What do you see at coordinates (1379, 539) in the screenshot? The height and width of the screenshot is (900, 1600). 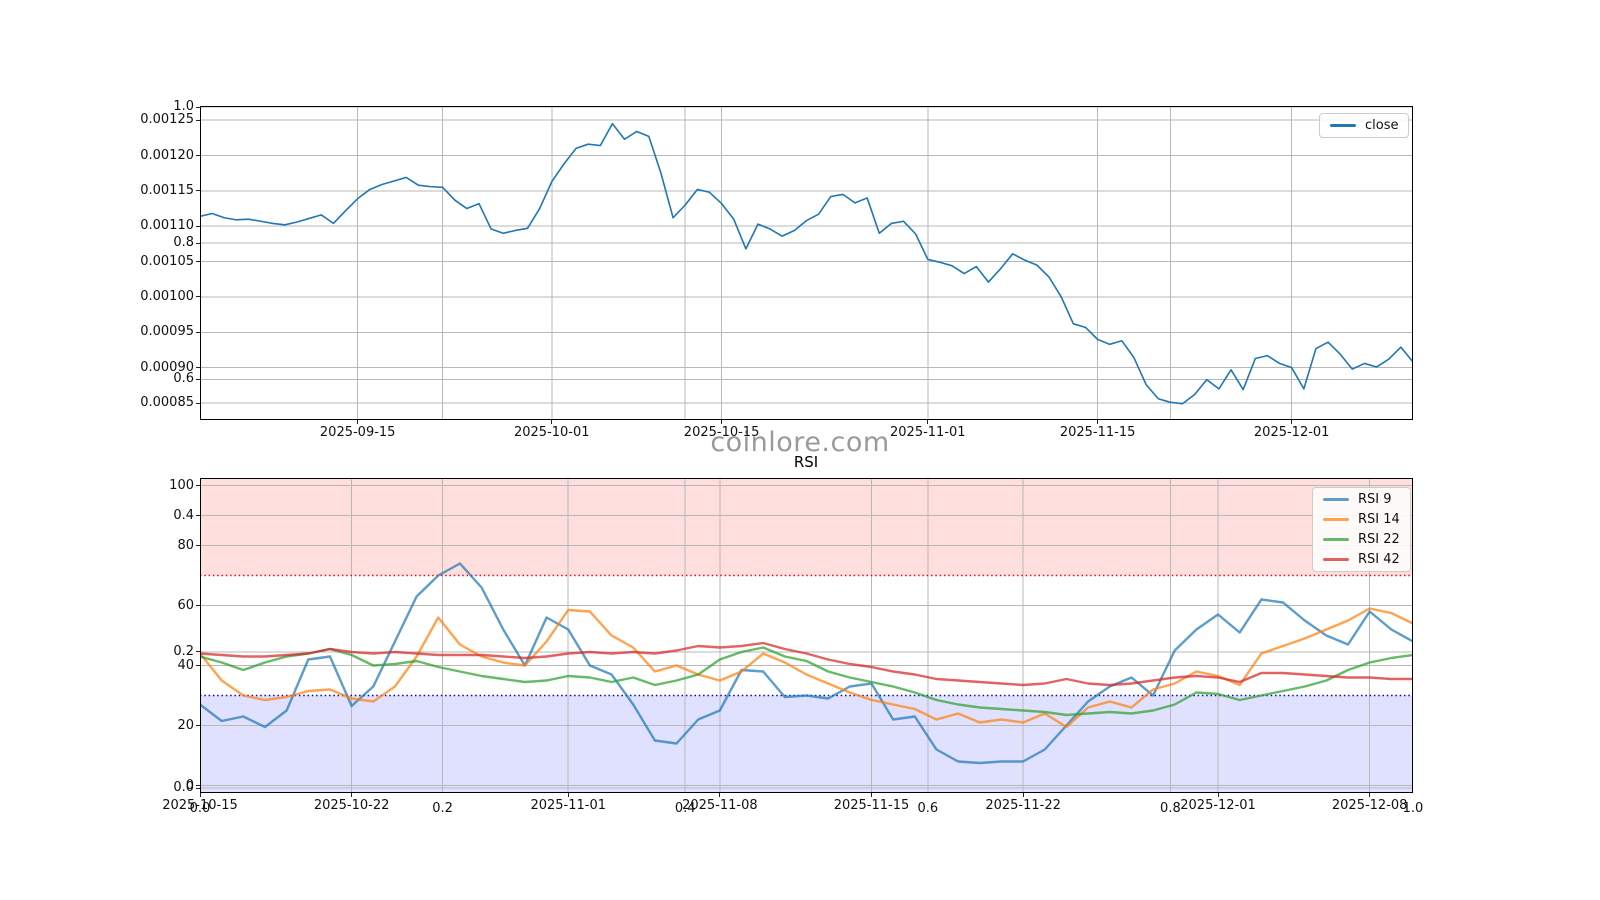 I see `legend-label: RSI 22` at bounding box center [1379, 539].